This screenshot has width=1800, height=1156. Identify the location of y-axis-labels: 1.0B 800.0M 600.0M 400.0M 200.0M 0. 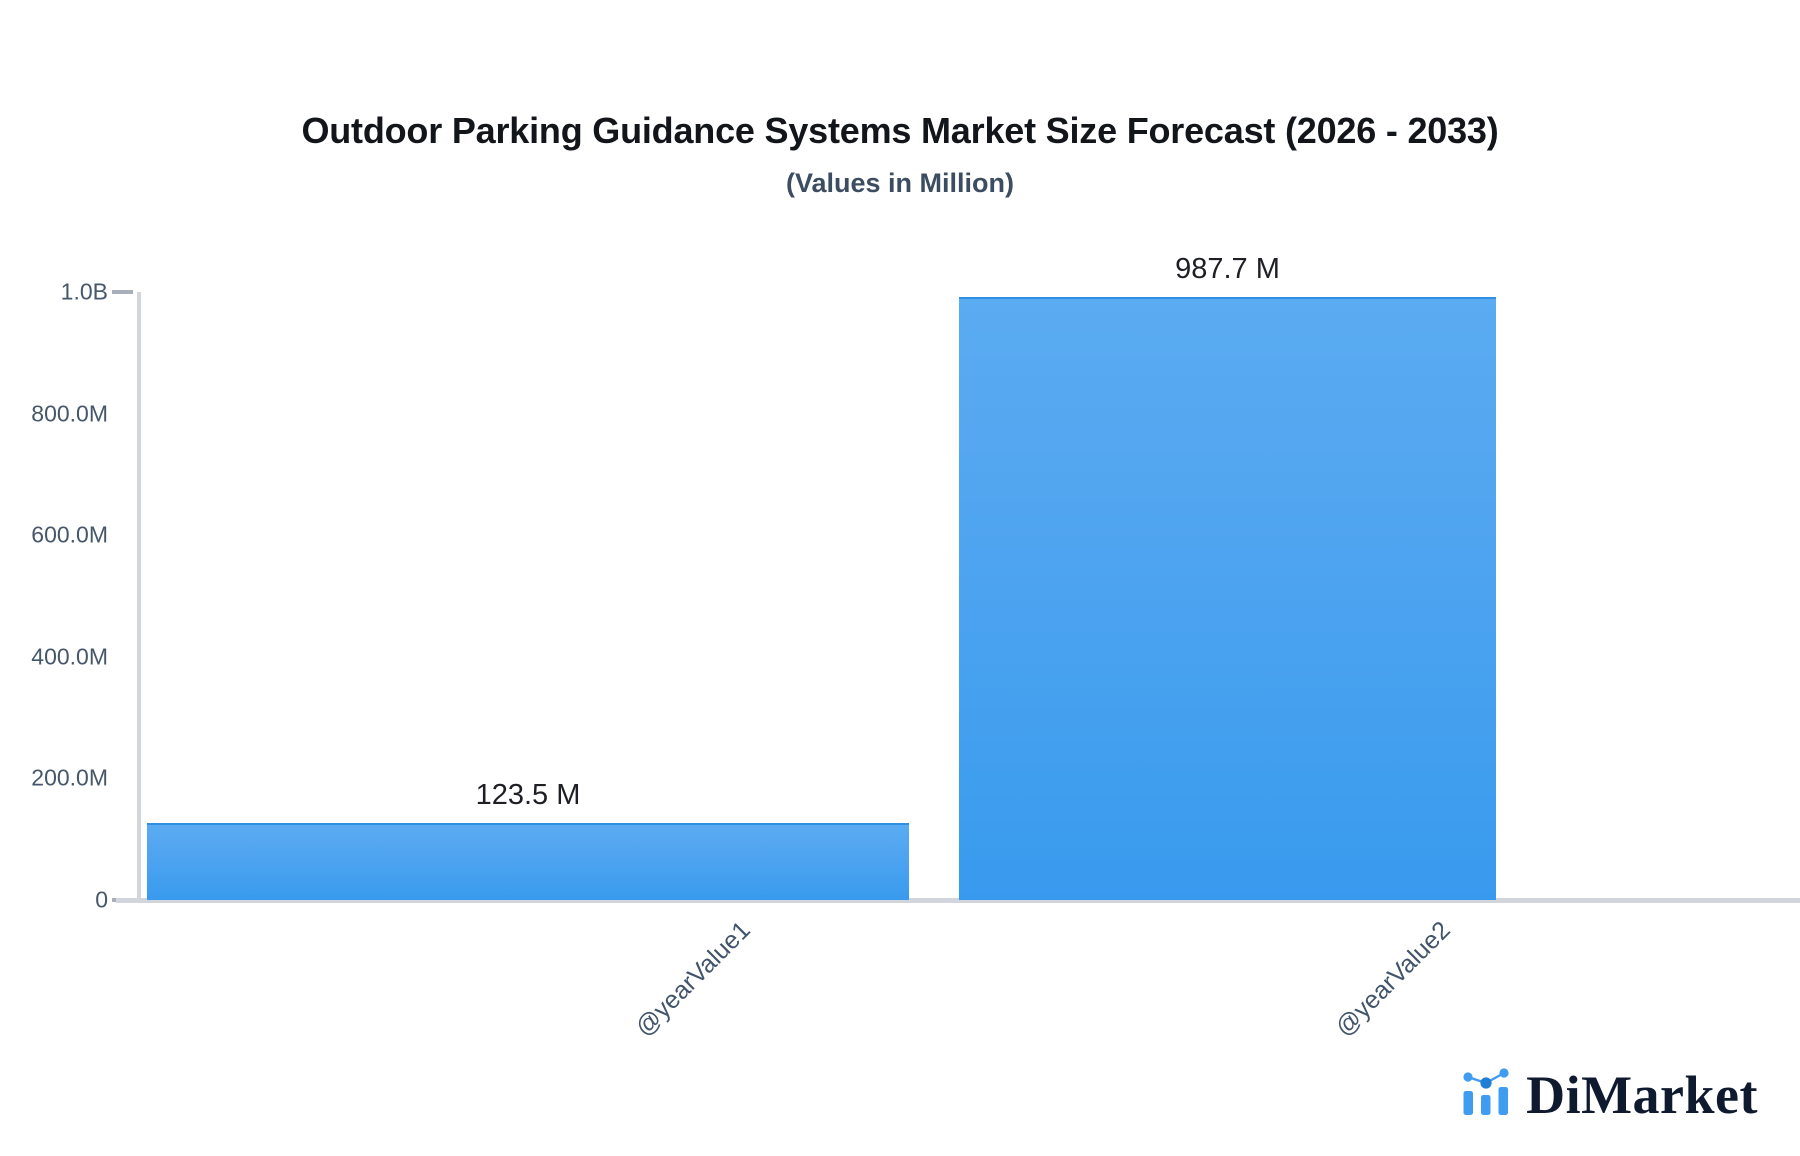
(66, 578).